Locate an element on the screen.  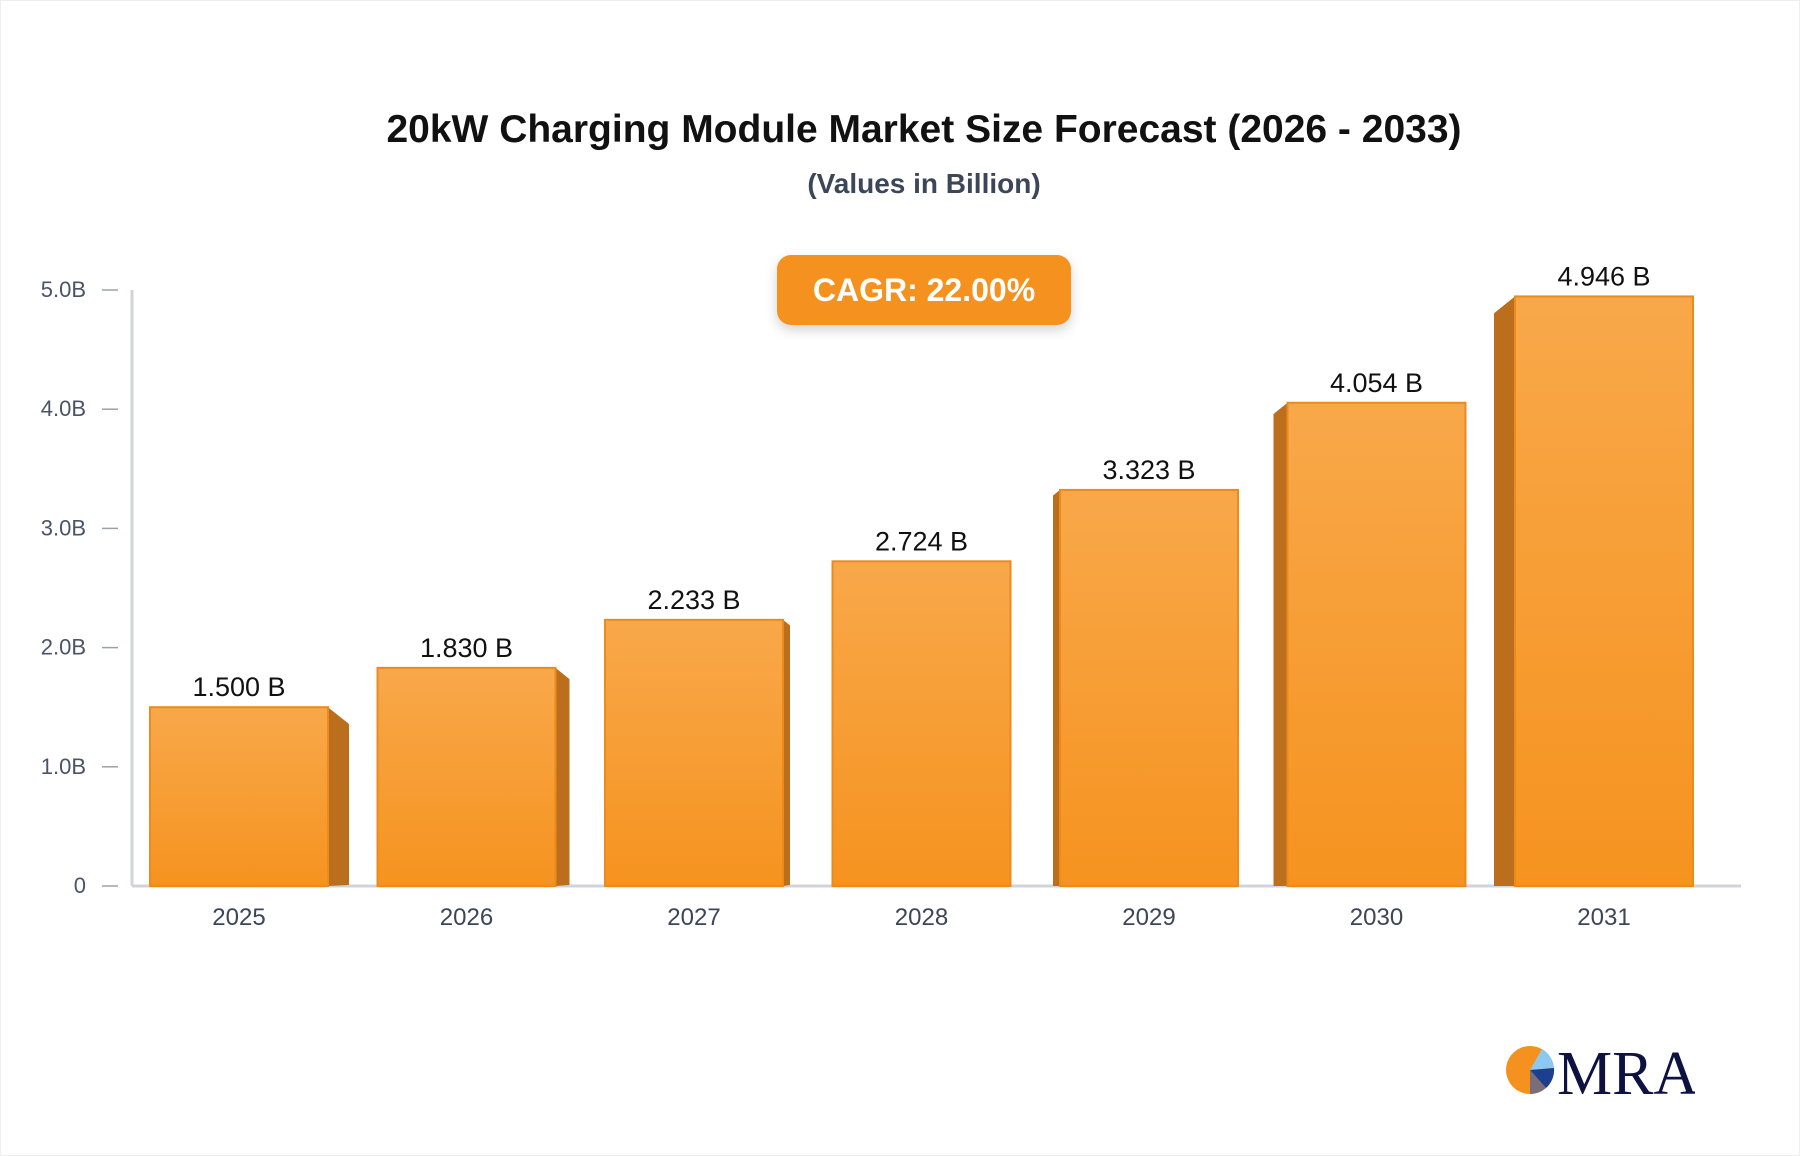
bar-value-label: 1.500 B is located at coordinates (238, 687).